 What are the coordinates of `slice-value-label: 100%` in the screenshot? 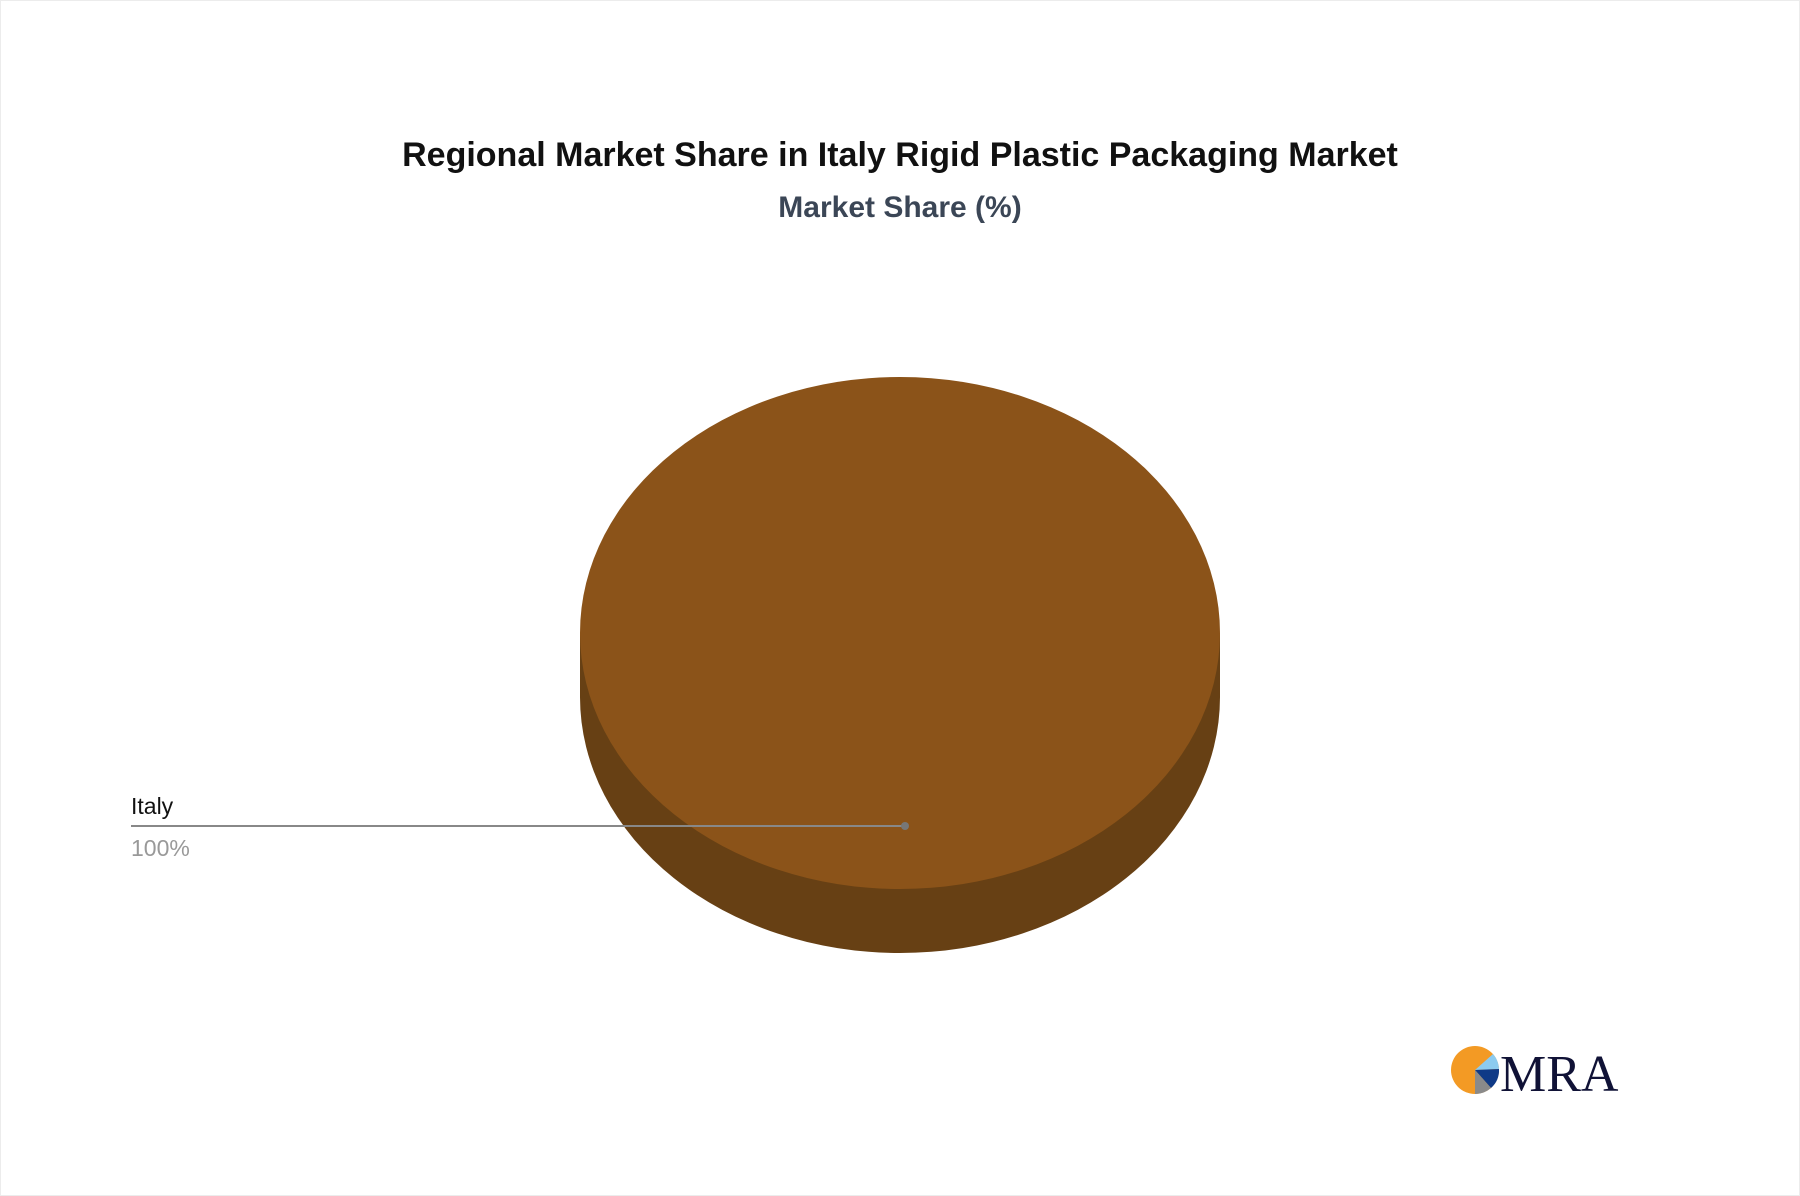 It's located at (160, 848).